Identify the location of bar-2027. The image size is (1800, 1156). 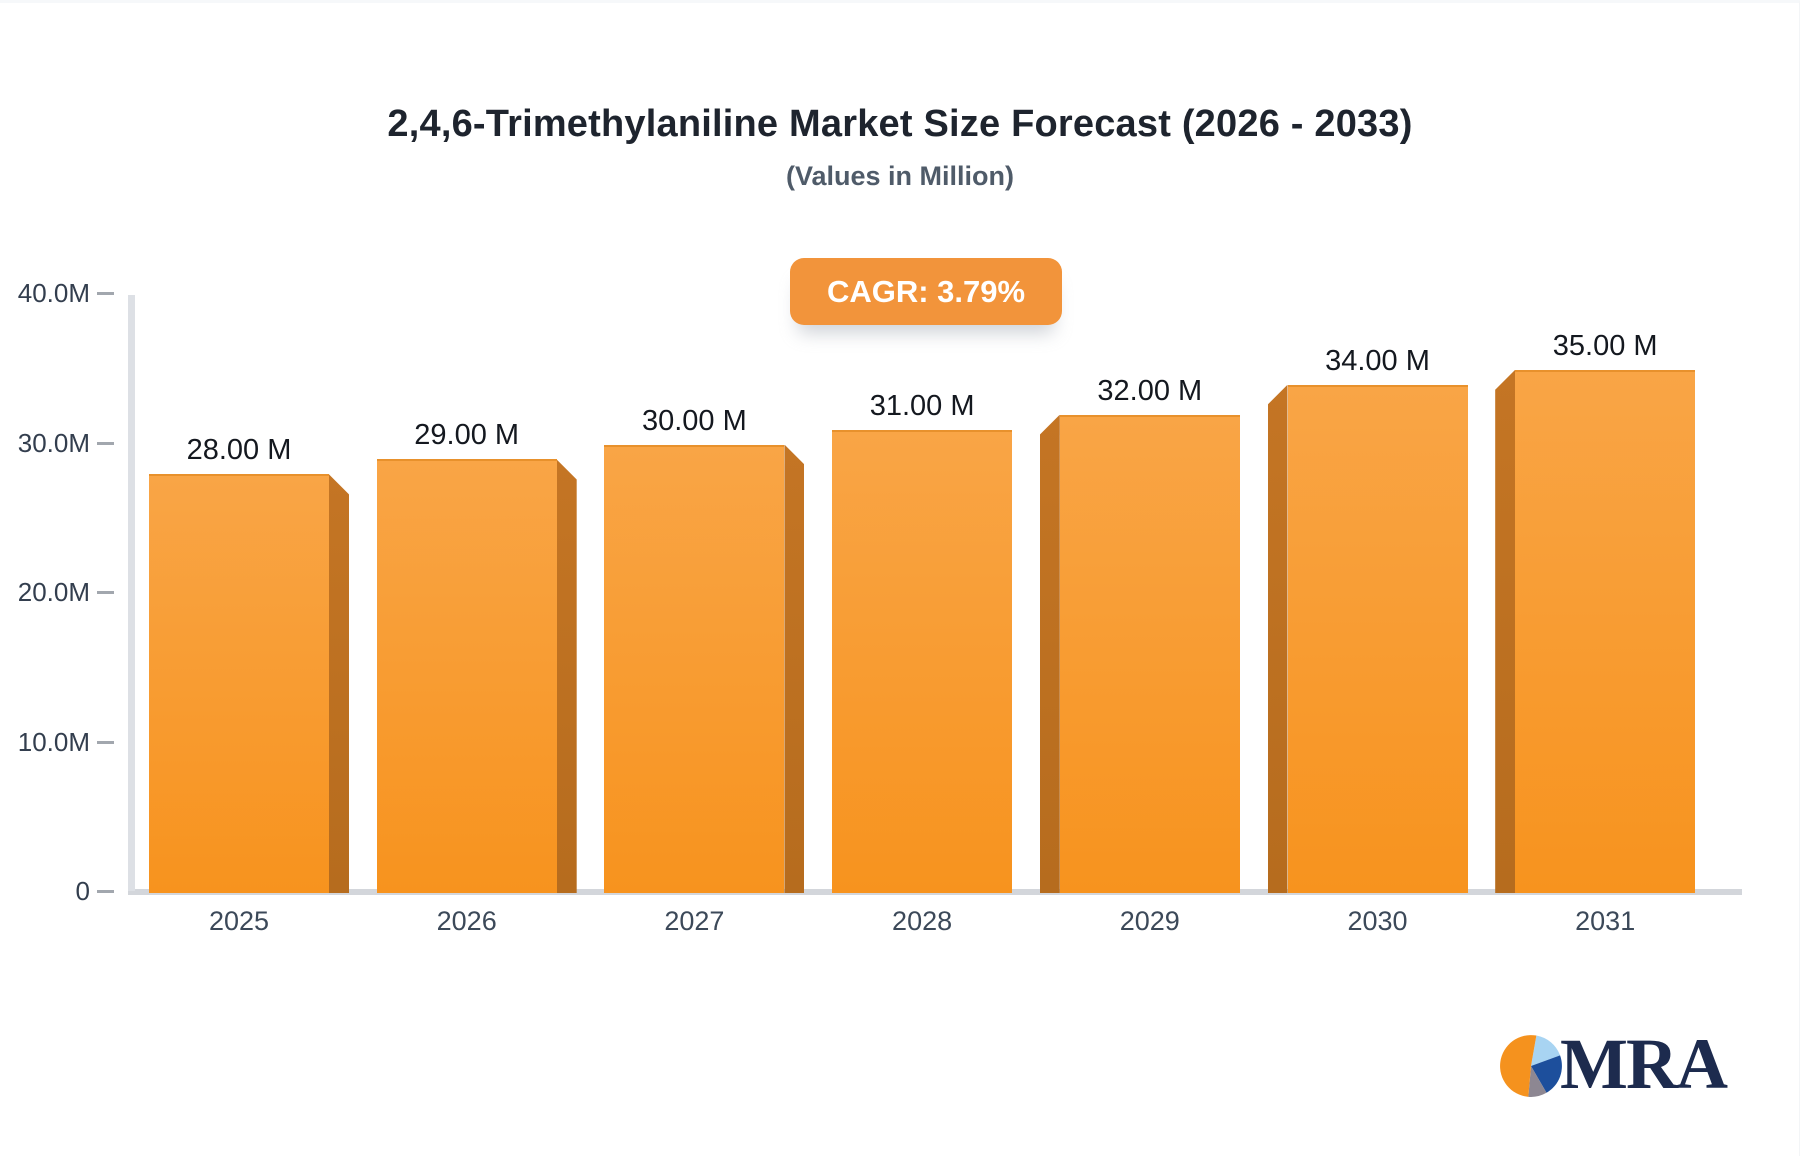
(694, 668).